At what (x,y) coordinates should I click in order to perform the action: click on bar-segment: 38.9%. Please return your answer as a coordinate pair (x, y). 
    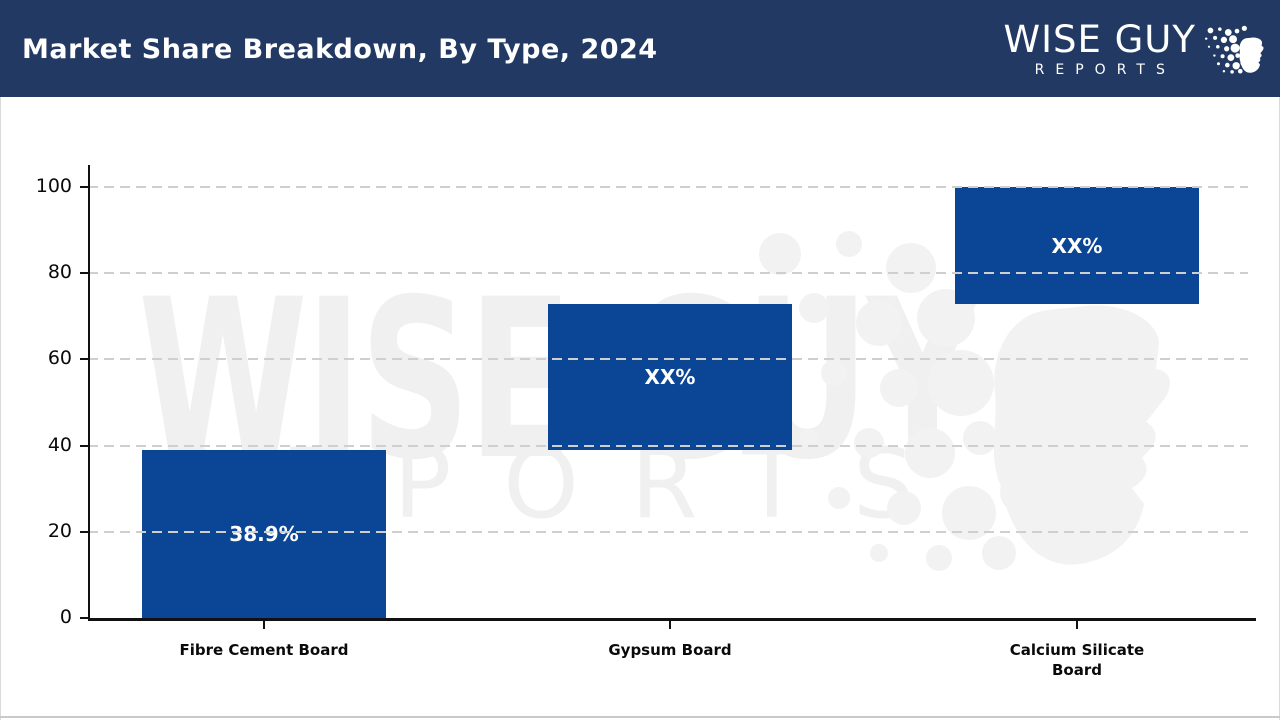
    Looking at the image, I should click on (264, 534).